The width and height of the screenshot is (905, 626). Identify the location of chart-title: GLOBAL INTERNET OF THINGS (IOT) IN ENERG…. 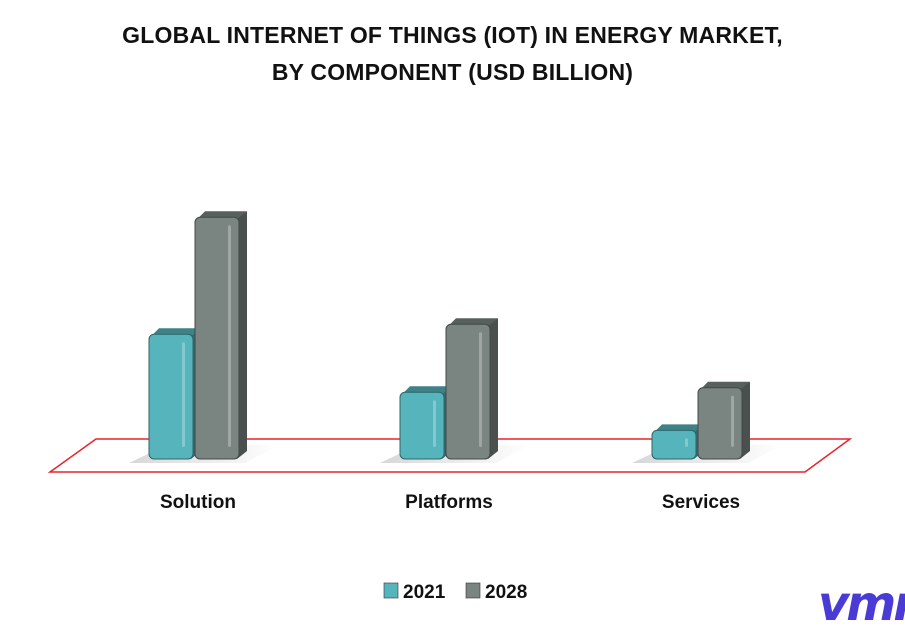
(452, 35).